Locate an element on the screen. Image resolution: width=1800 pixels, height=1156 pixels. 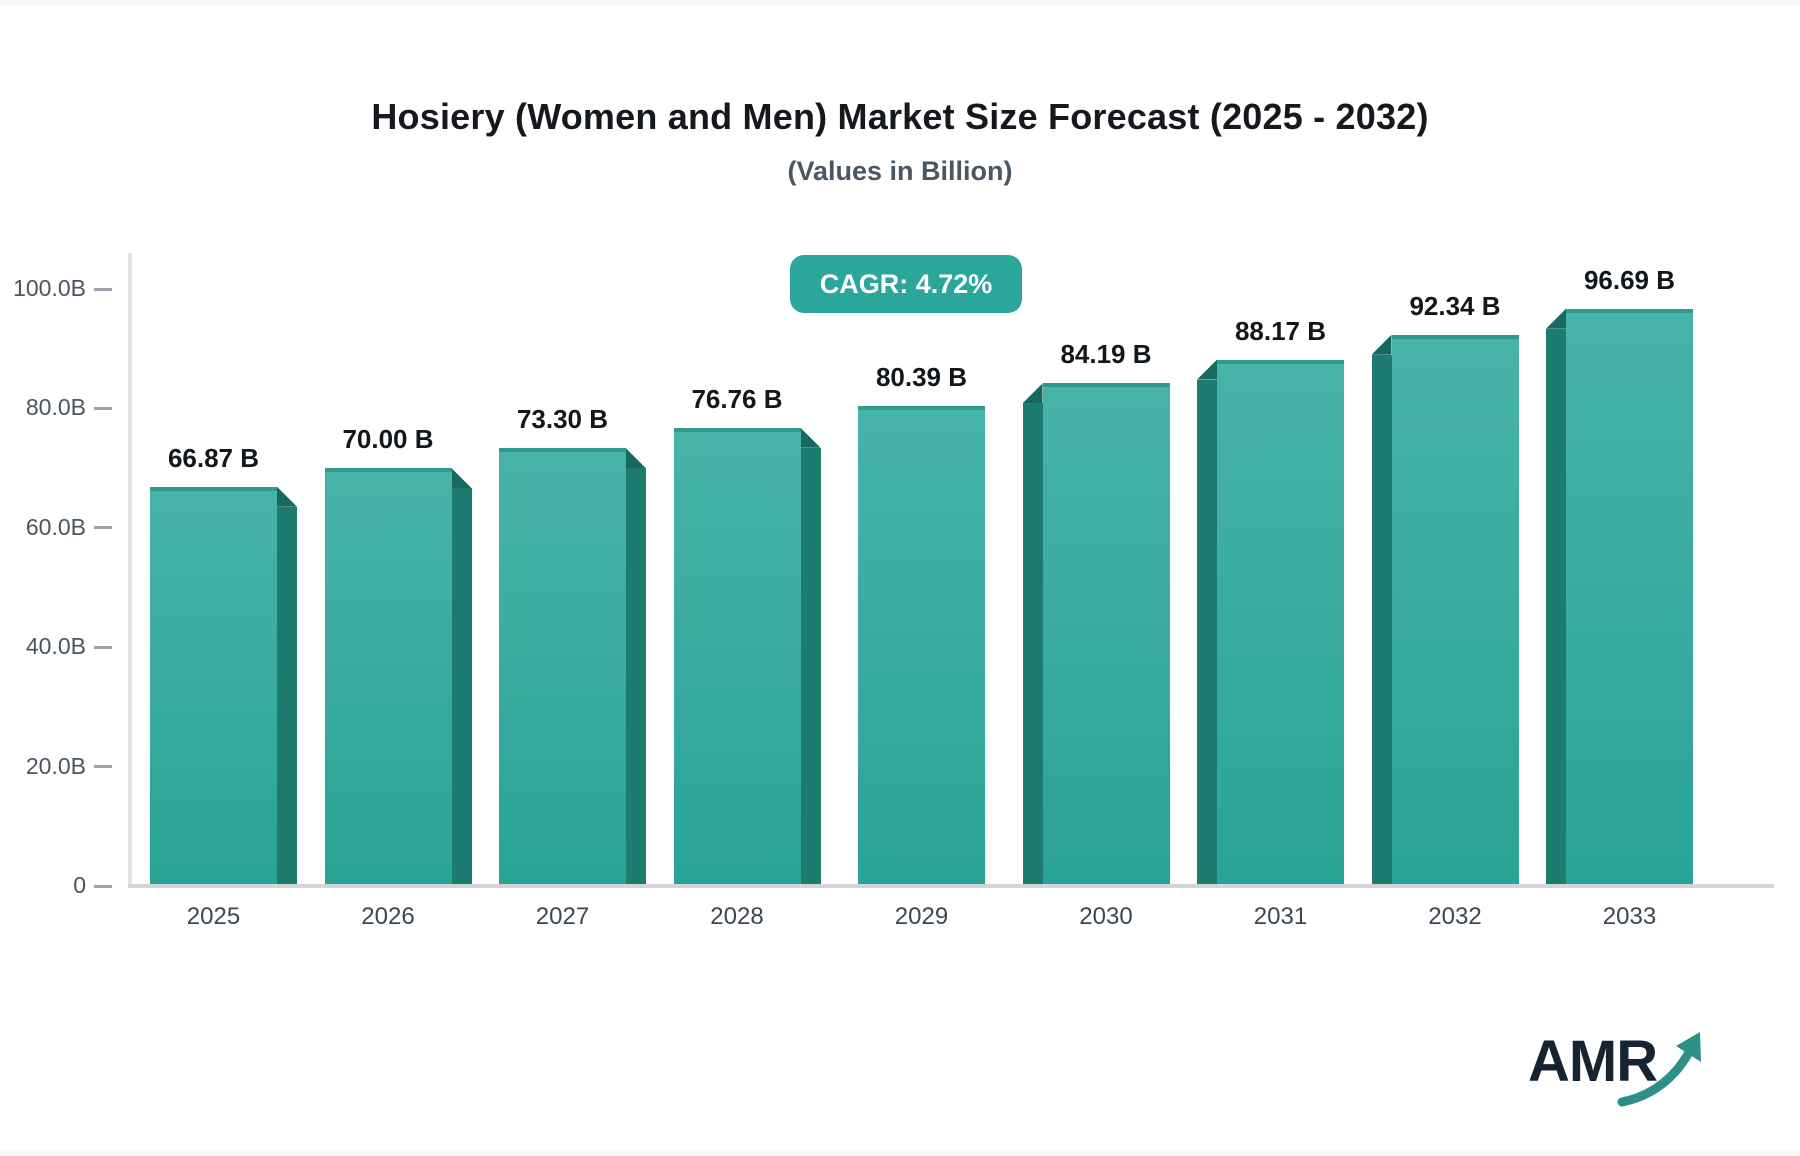
amr-logo: AMR is located at coordinates (1633, 1074).